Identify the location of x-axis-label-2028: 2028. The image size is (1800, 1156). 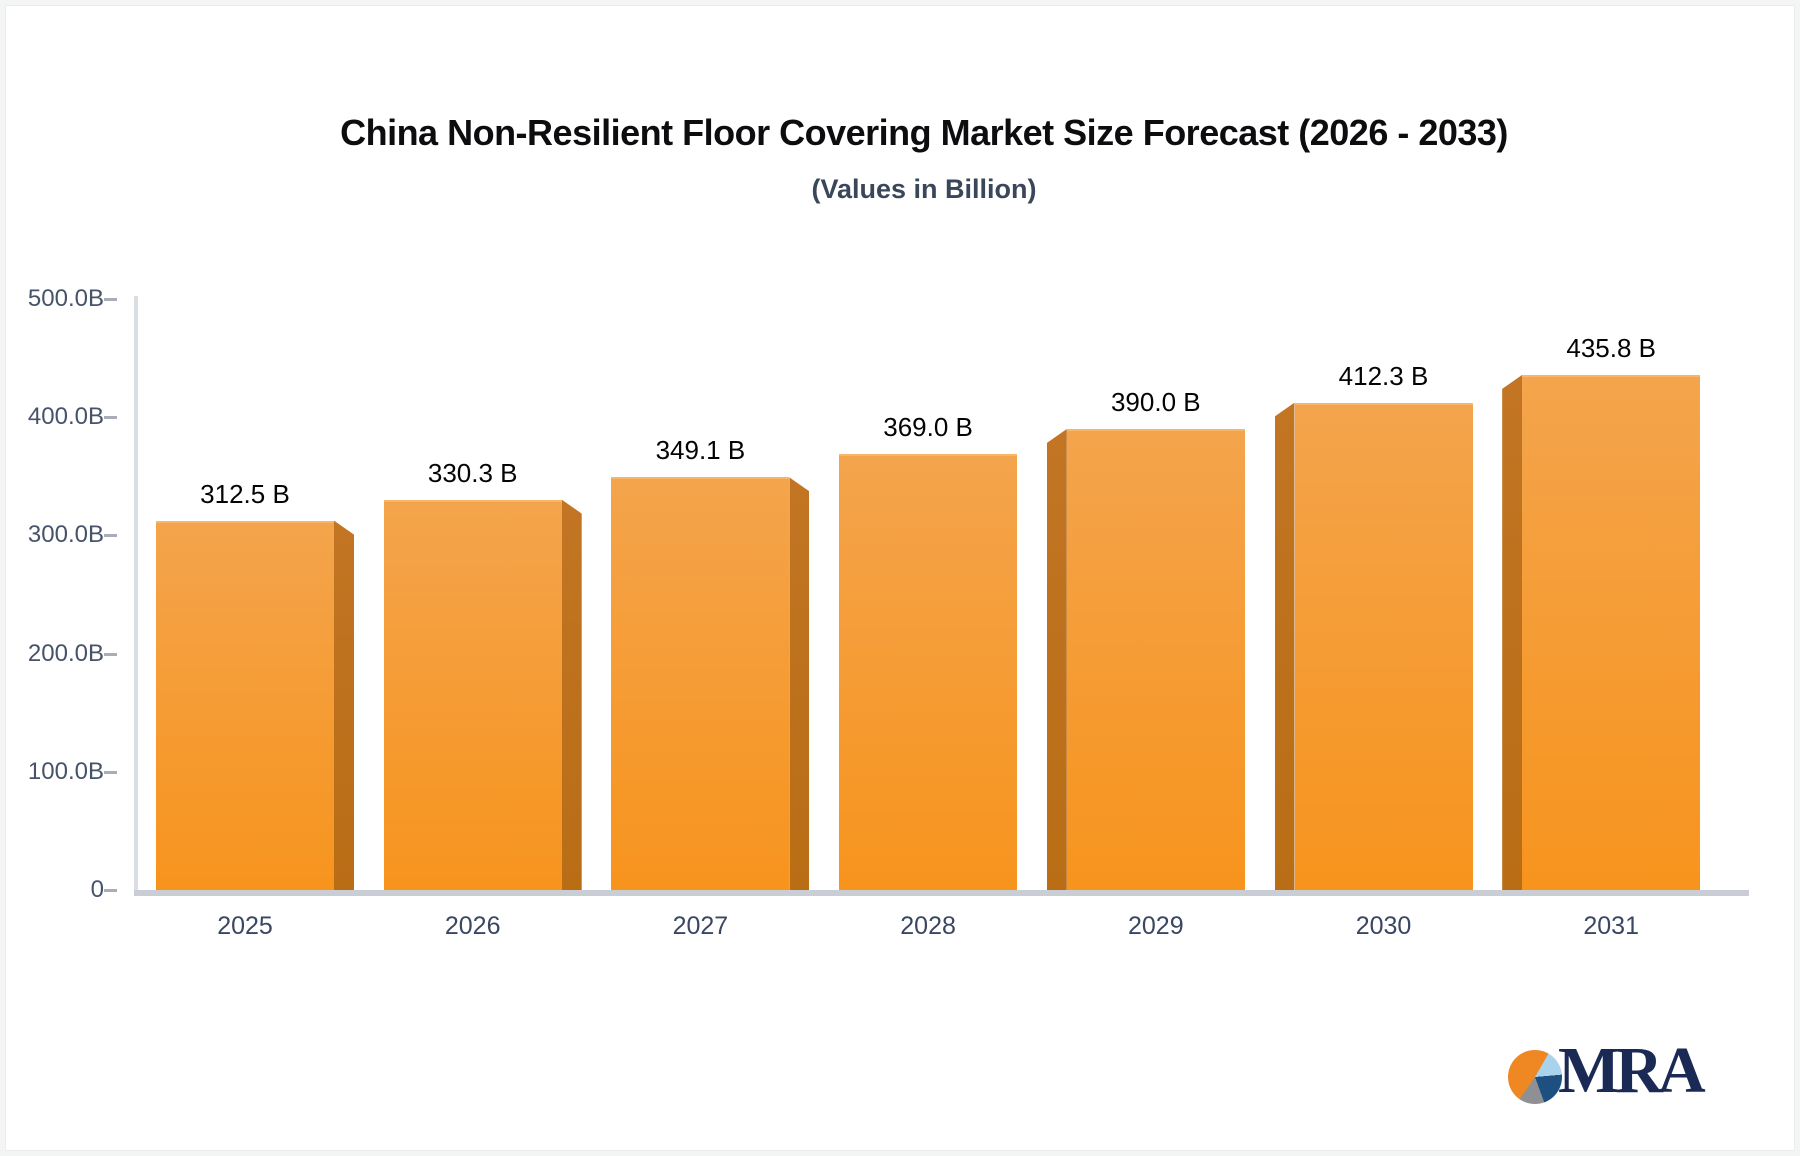
(928, 926).